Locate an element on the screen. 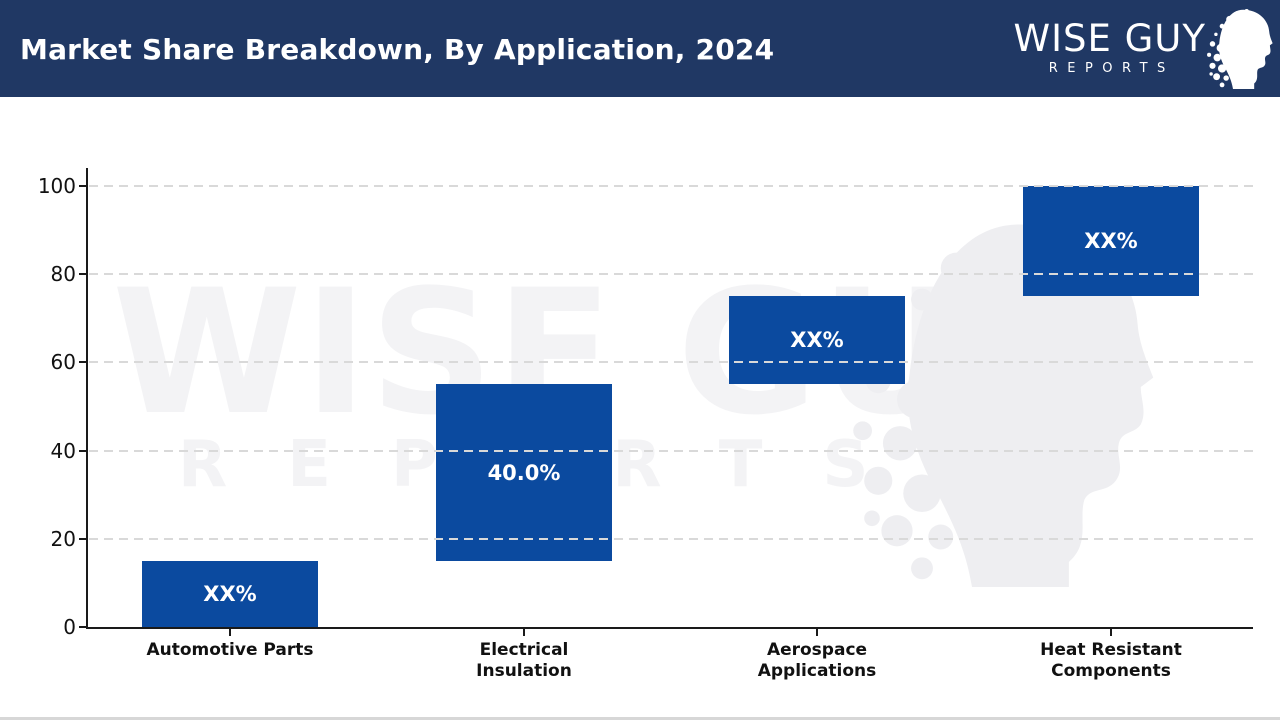  y-axis-tick-label: 20 is located at coordinates (63, 538).